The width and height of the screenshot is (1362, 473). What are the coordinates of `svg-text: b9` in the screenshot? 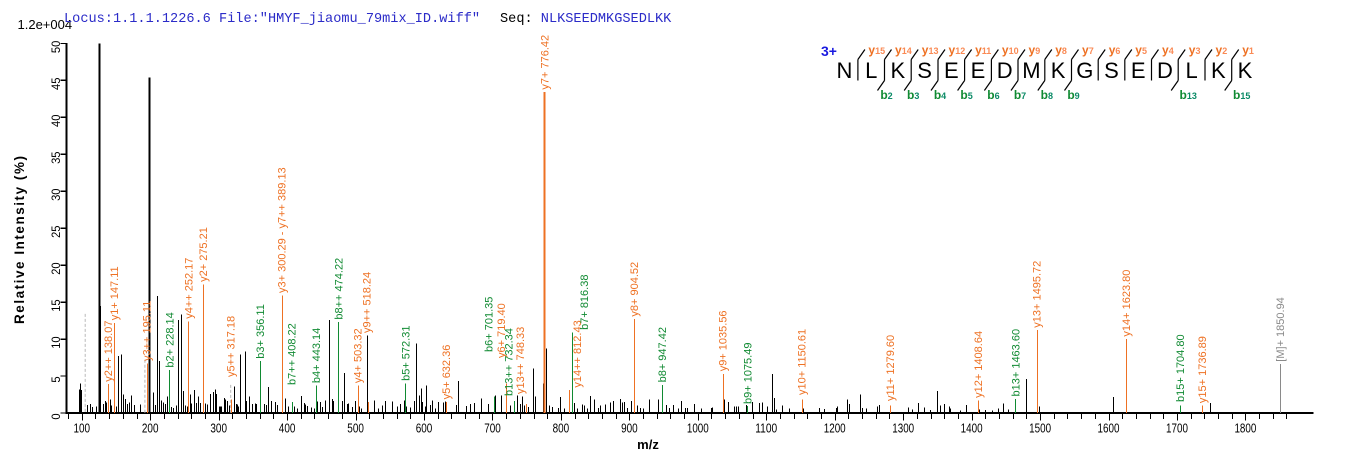 It's located at (1073, 95).